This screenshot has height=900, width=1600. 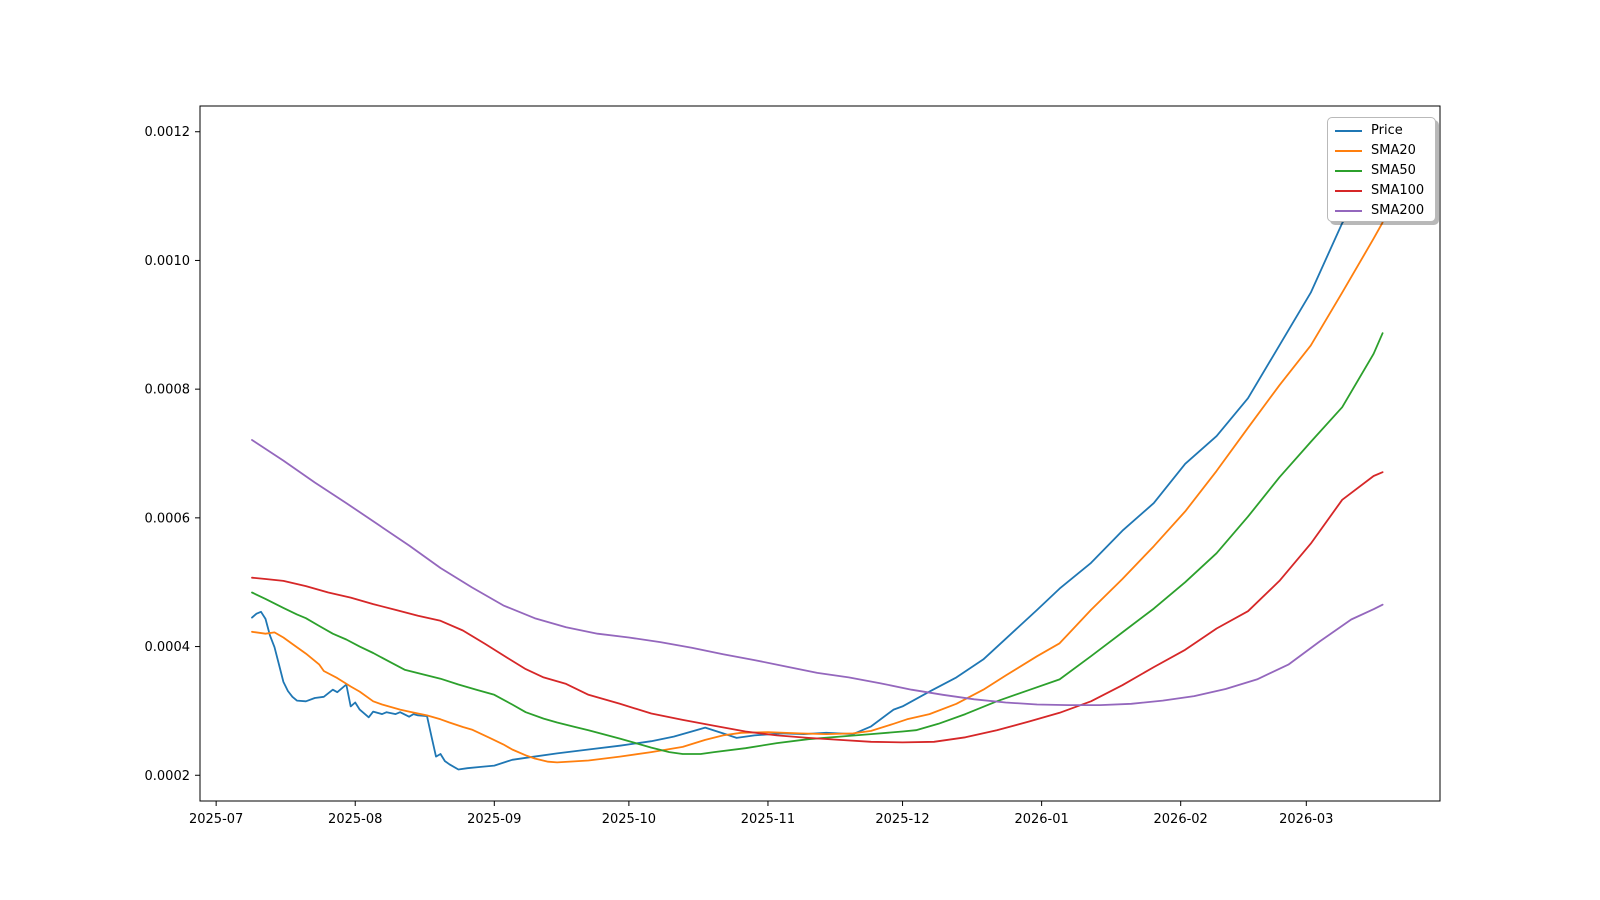 I want to click on x-tick-label: 2025-09, so click(x=494, y=819).